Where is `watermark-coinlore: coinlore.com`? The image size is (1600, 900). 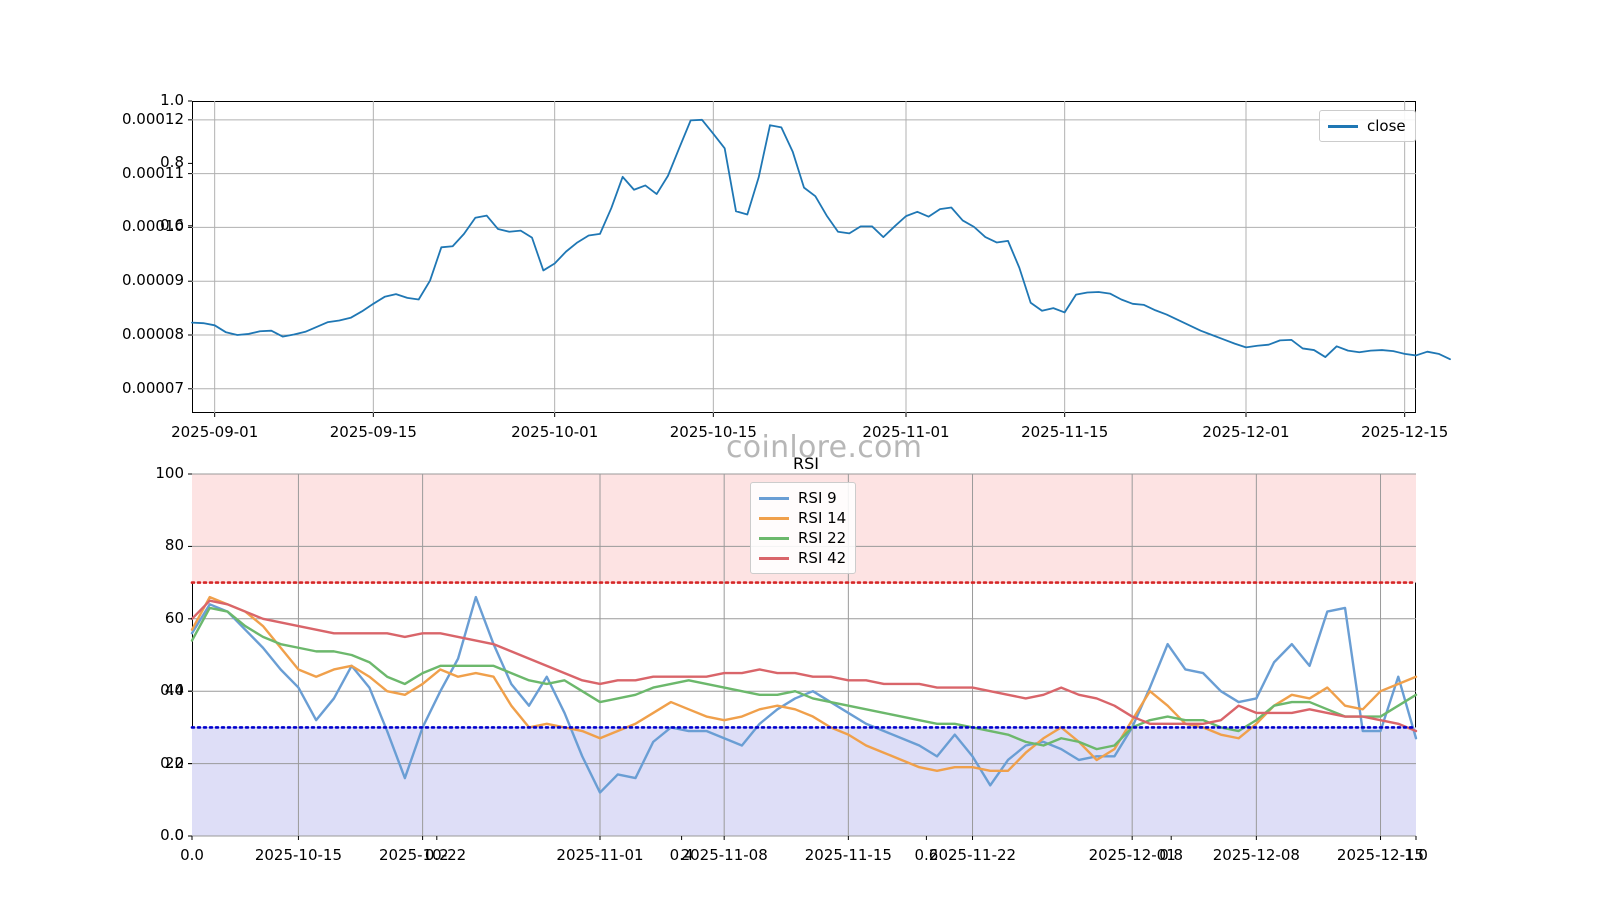 watermark-coinlore: coinlore.com is located at coordinates (824, 447).